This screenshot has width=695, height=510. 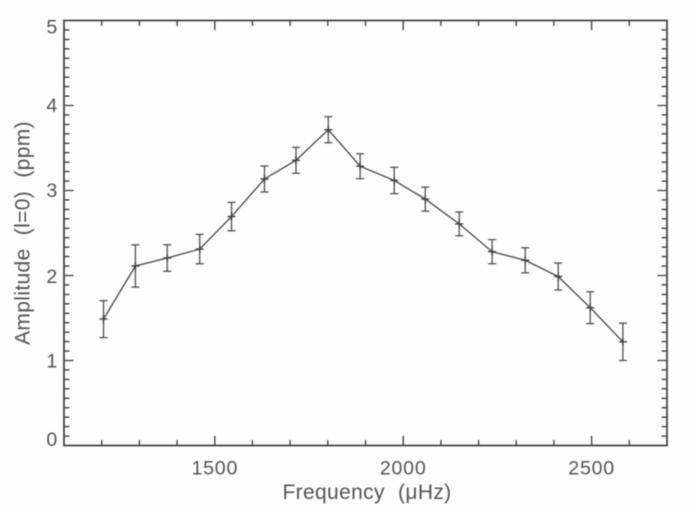 What do you see at coordinates (23, 233) in the screenshot?
I see `svg-text: Amplitude (l=0) (ppm)` at bounding box center [23, 233].